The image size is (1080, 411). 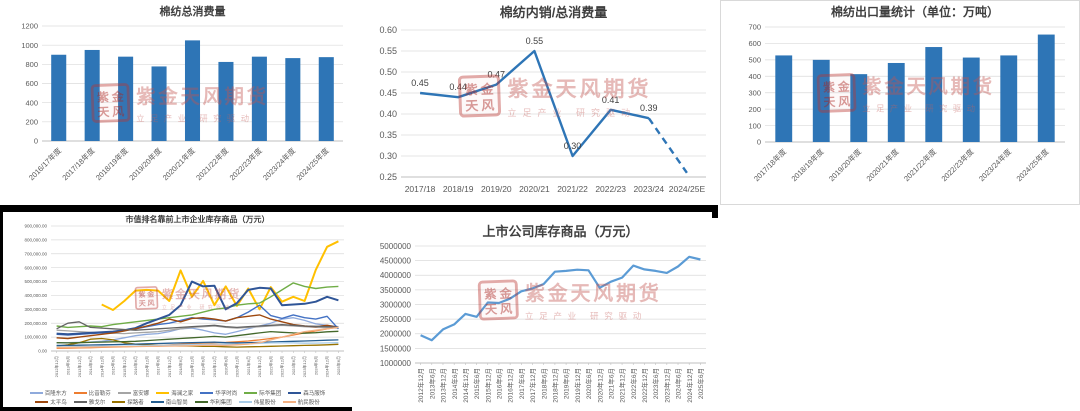 What do you see at coordinates (308, 403) in the screenshot?
I see `legend-label: 航民股份` at bounding box center [308, 403].